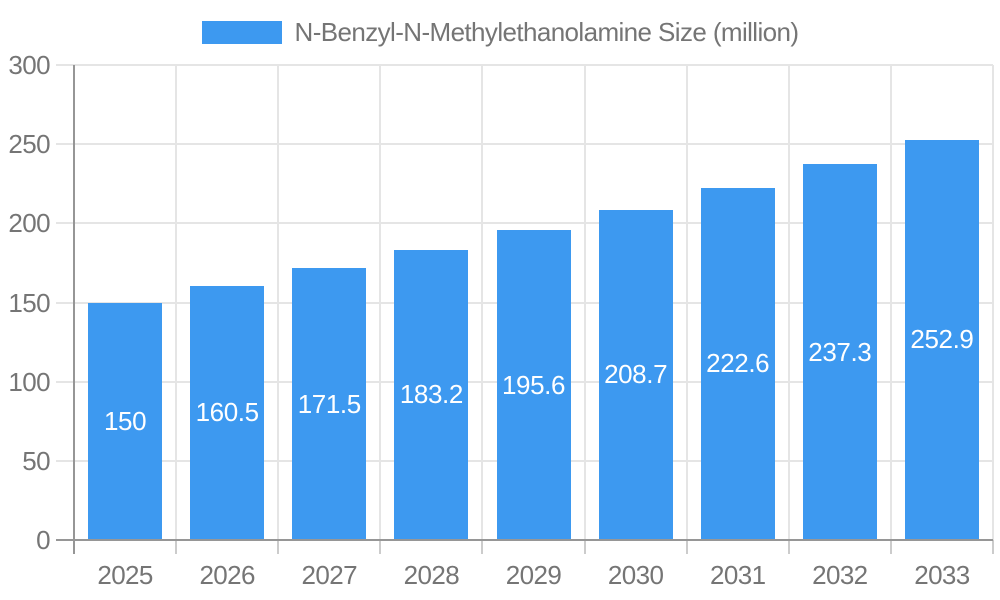 The height and width of the screenshot is (600, 1000). What do you see at coordinates (431, 575) in the screenshot?
I see `x-axis-tick-label: 2028` at bounding box center [431, 575].